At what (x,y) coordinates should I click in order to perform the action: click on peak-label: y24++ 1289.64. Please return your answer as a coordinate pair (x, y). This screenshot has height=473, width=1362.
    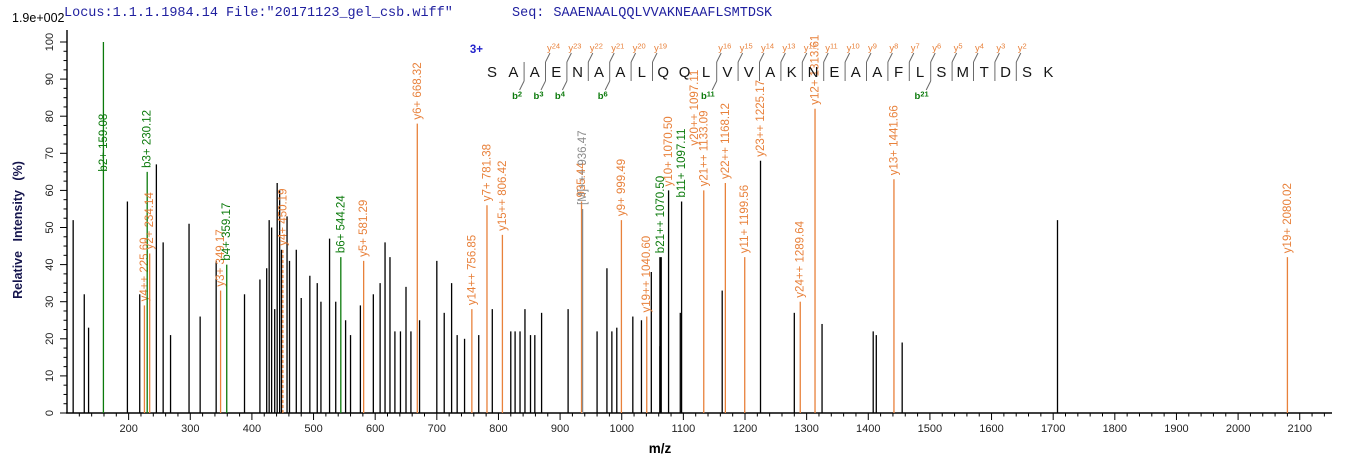
    Looking at the image, I should click on (801, 258).